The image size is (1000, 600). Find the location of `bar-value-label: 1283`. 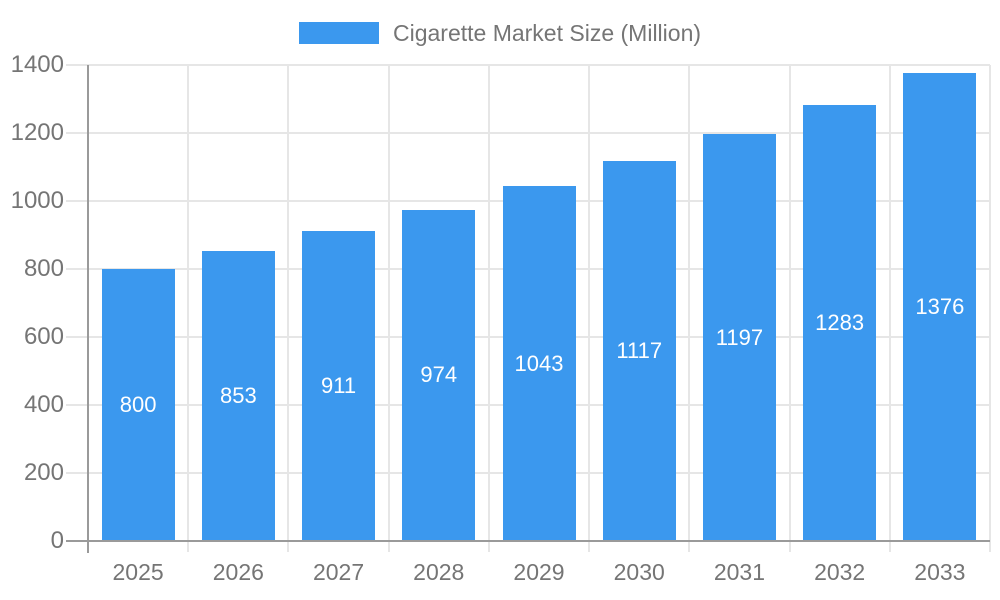

bar-value-label: 1283 is located at coordinates (840, 322).